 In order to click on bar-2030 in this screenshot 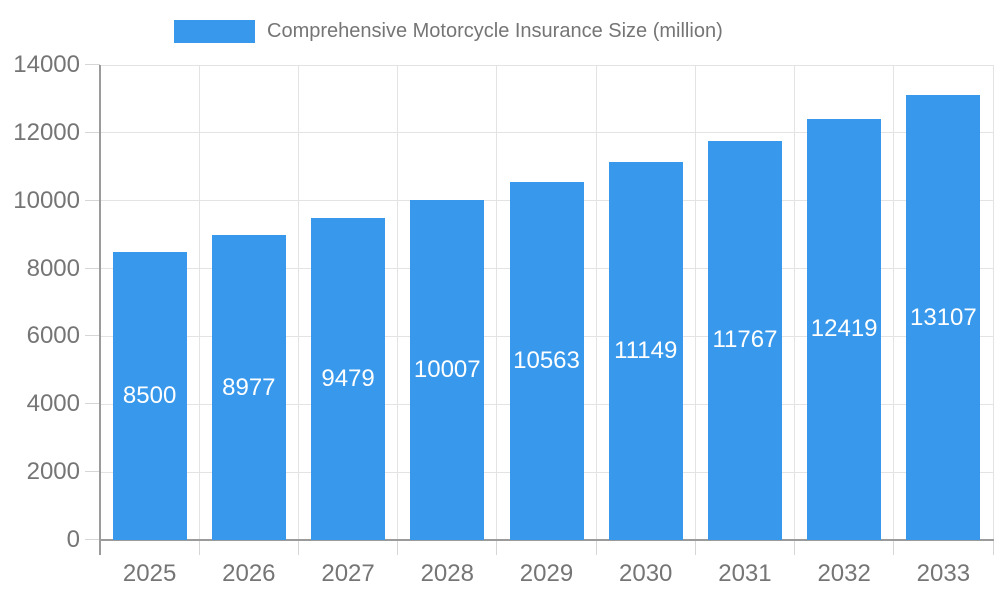, I will do `click(645, 350)`.